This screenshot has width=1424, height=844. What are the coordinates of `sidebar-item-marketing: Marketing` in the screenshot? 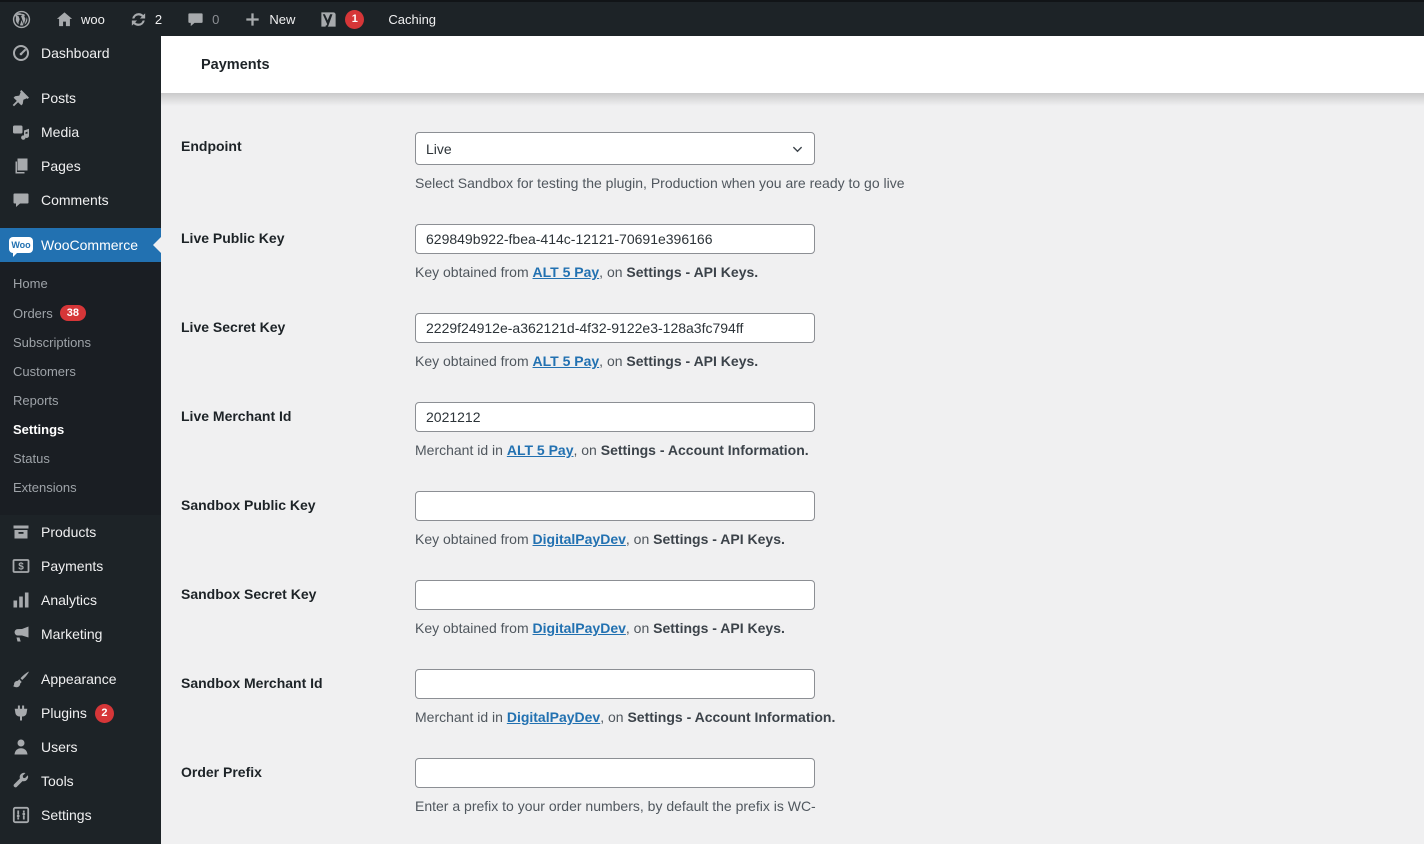 It's located at (80, 634).